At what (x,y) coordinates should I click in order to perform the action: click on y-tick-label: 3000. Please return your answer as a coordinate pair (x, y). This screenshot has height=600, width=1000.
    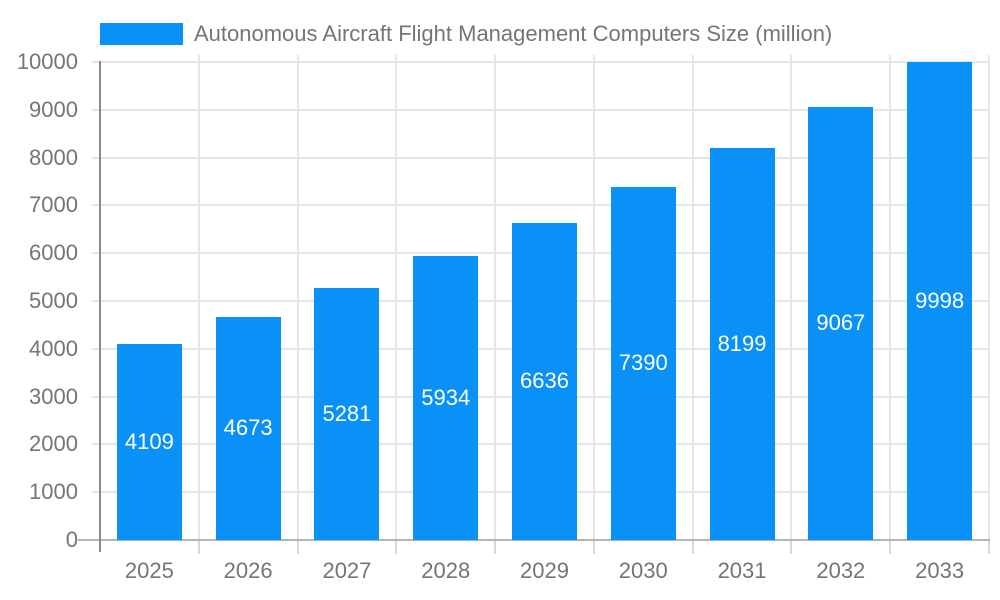
    Looking at the image, I should click on (53, 396).